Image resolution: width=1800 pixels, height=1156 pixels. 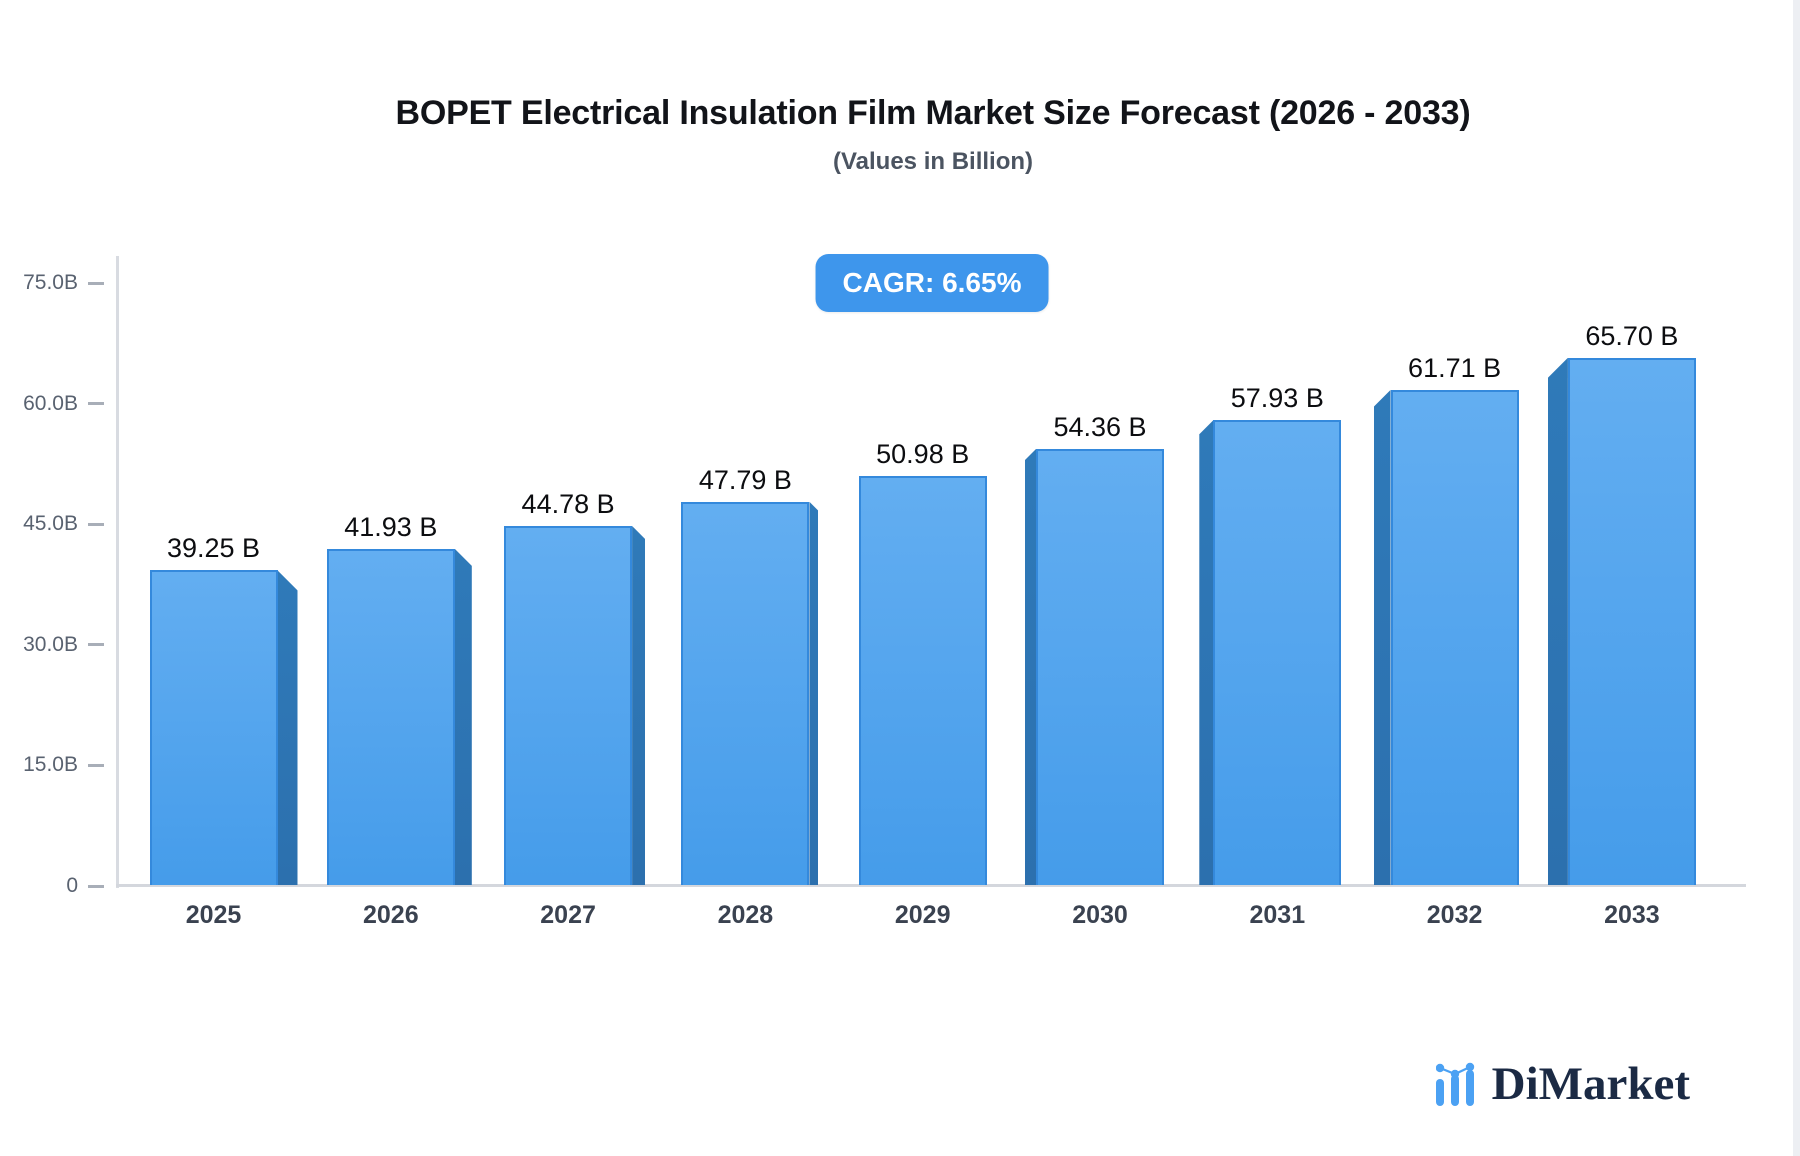 What do you see at coordinates (50, 765) in the screenshot?
I see `y-tick-label: 15.0B` at bounding box center [50, 765].